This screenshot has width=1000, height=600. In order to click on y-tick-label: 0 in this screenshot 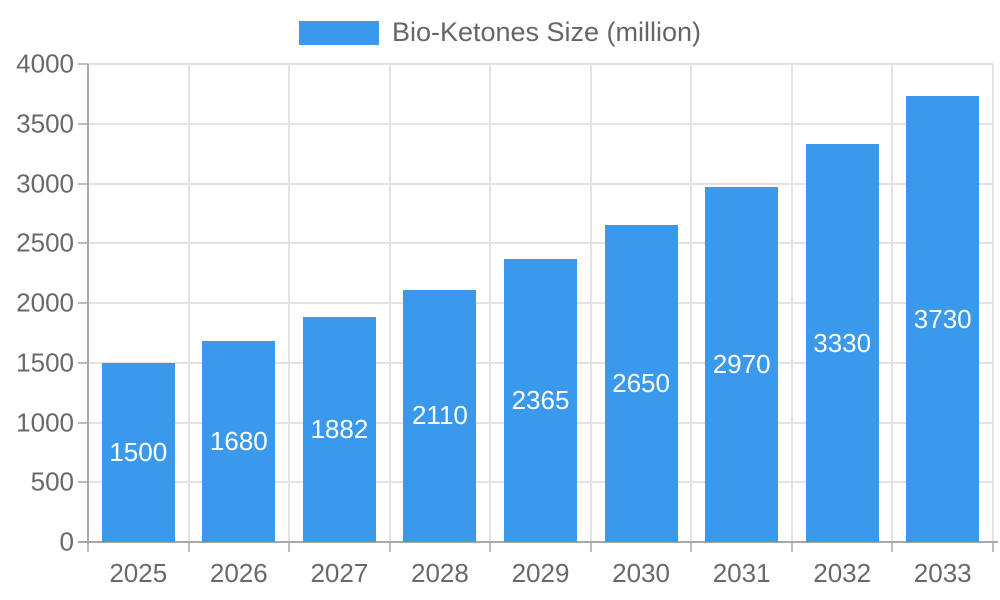, I will do `click(66, 541)`.